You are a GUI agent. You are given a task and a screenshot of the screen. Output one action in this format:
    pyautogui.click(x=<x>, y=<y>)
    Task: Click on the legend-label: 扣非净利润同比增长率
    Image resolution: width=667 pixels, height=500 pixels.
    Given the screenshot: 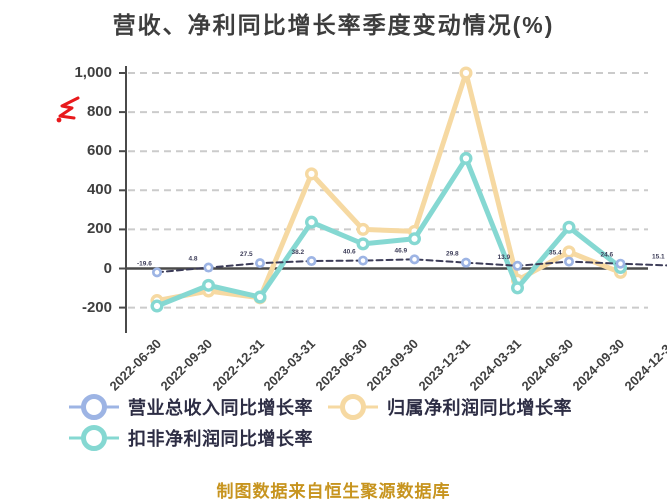 What is the action you would take?
    pyautogui.click(x=220, y=439)
    